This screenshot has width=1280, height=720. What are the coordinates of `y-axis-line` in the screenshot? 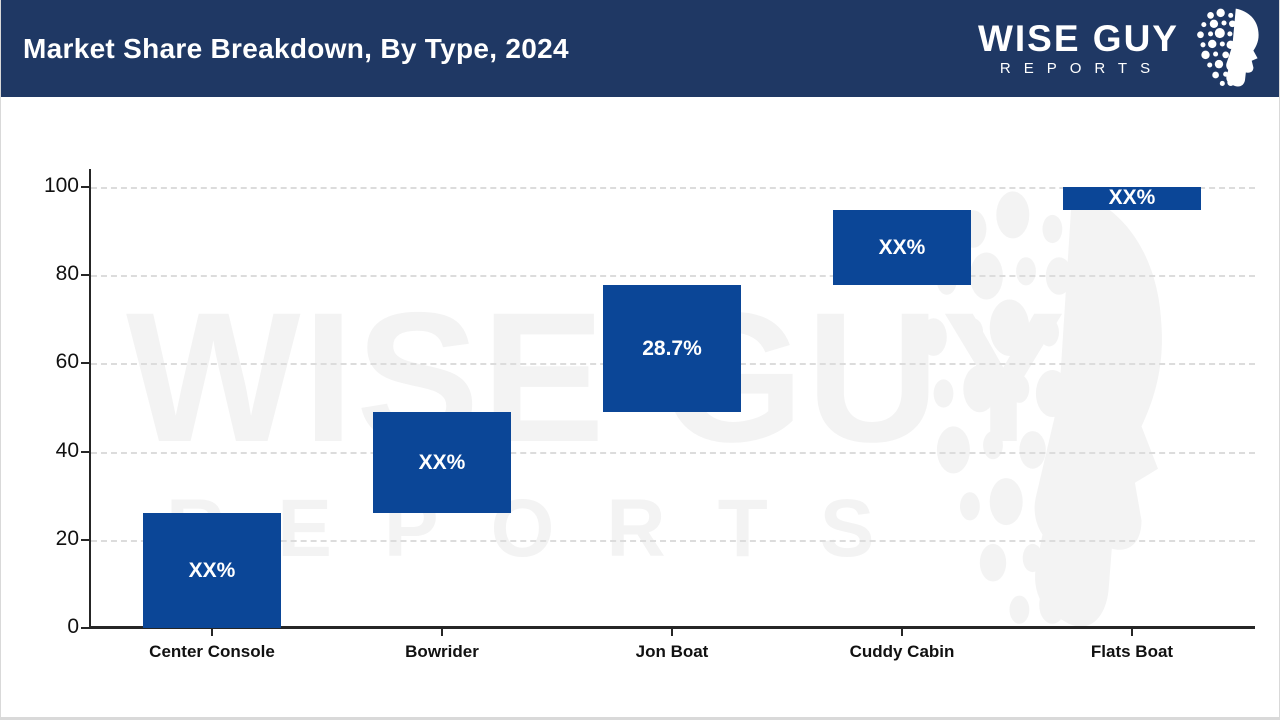 It's located at (90, 399).